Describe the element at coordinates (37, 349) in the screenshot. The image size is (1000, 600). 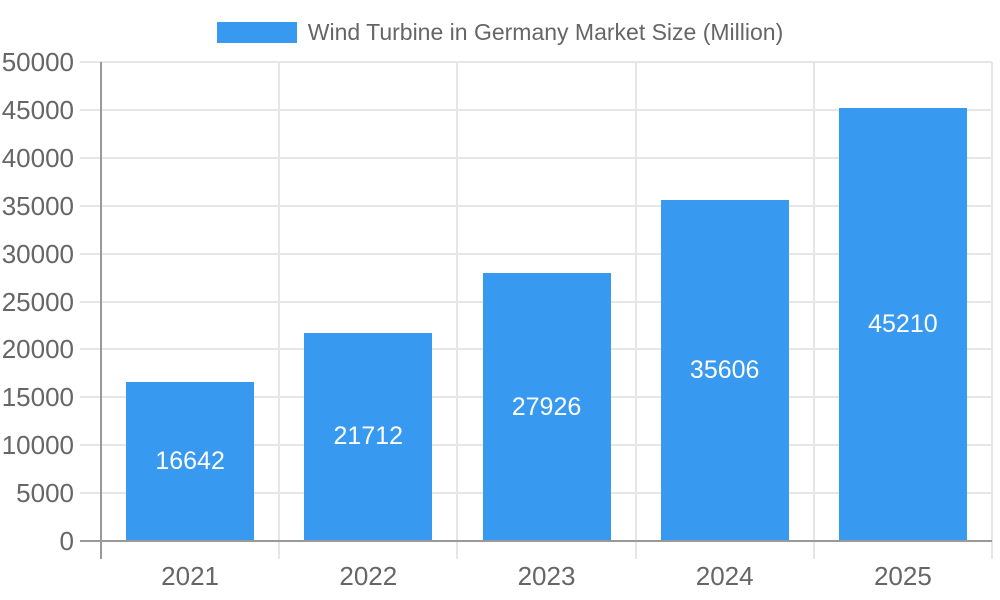
I see `y-axis-tick-label: 20000` at that location.